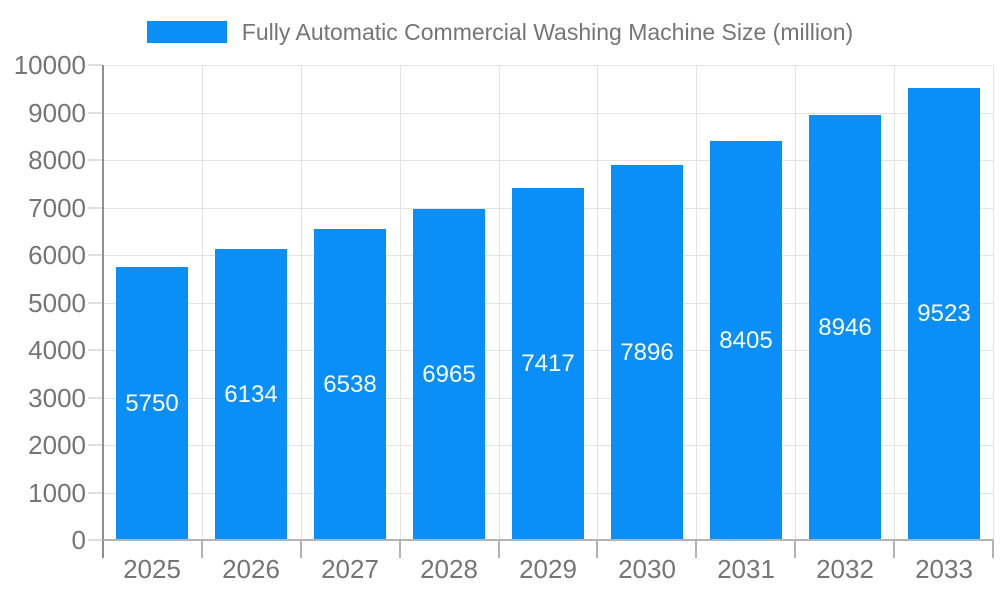 The image size is (1000, 600). I want to click on x-axis-tick-label: 2029, so click(548, 569).